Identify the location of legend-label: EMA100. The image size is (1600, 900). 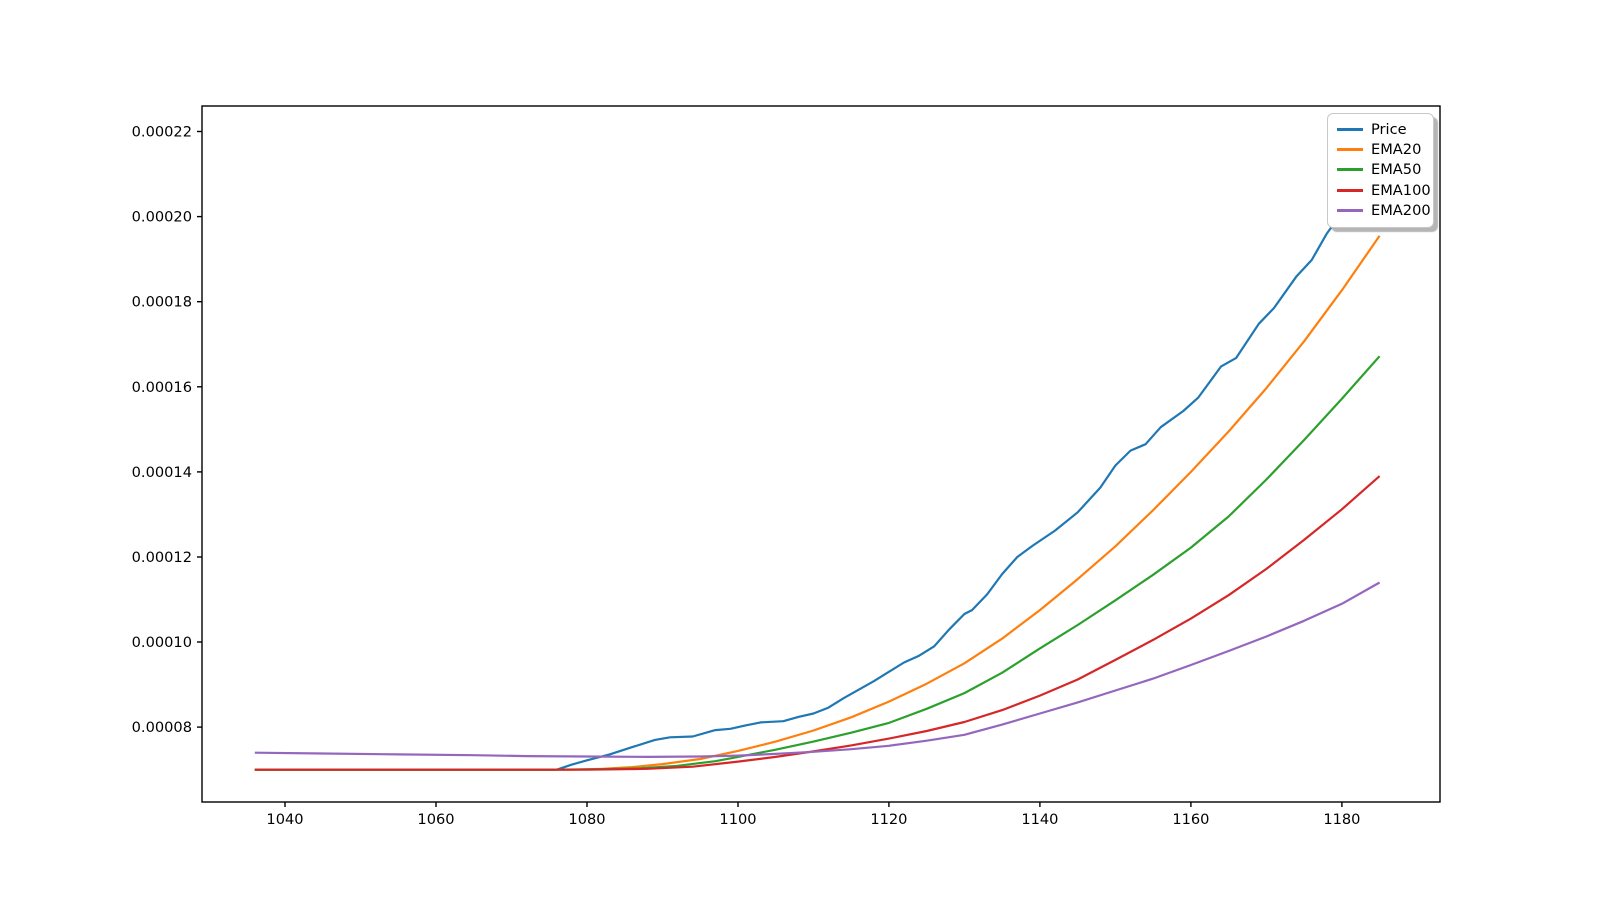
(1401, 190).